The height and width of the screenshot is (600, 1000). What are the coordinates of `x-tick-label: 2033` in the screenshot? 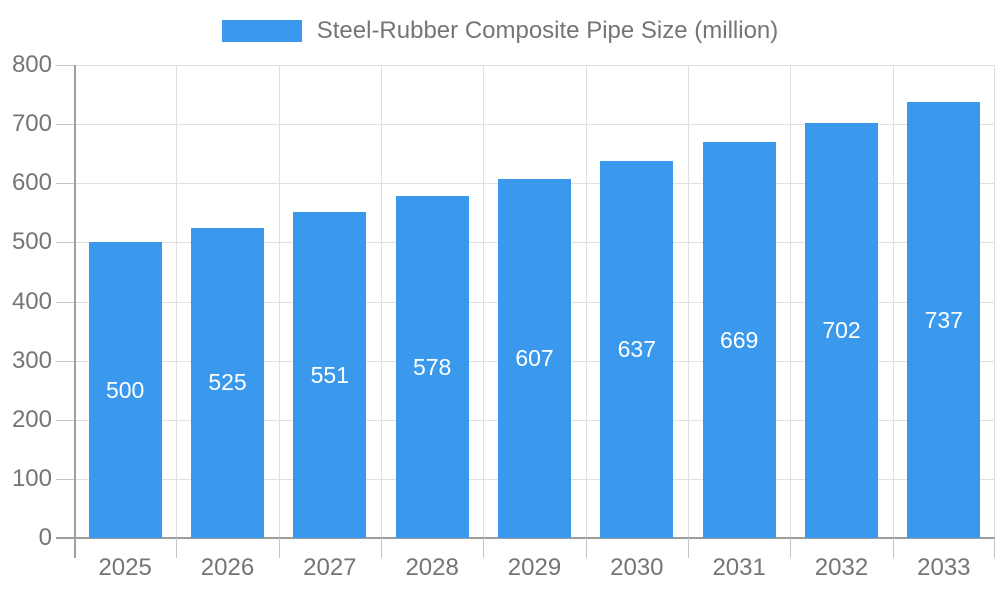 It's located at (944, 567).